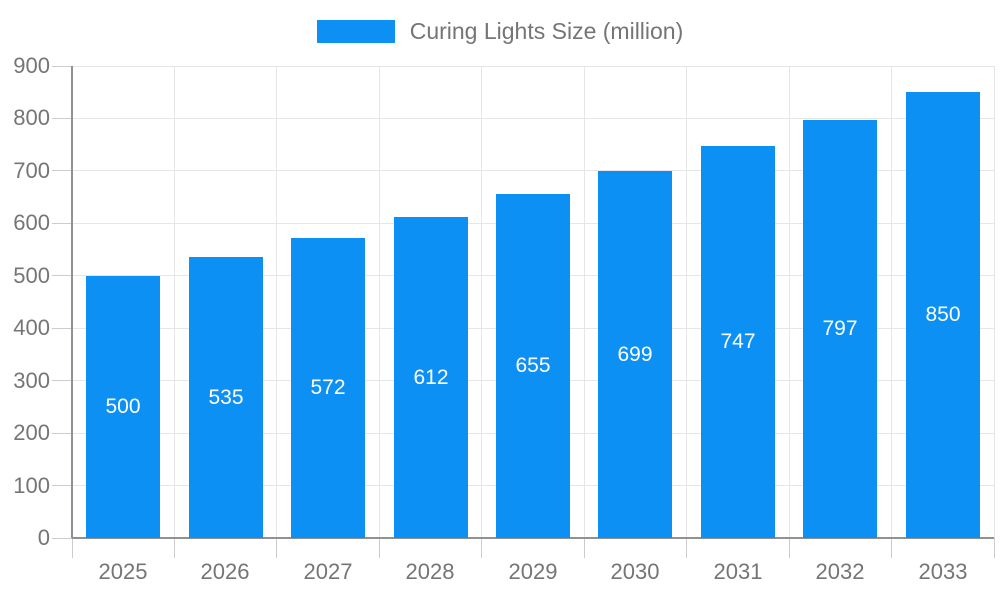 The height and width of the screenshot is (600, 1000). What do you see at coordinates (31, 275) in the screenshot?
I see `y-axis-label: 500` at bounding box center [31, 275].